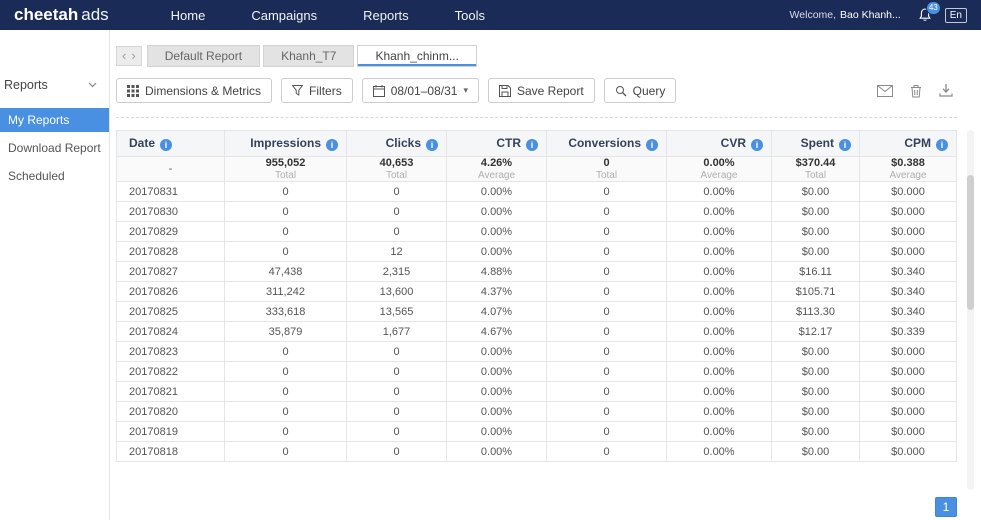  I want to click on nav-item-tools: Tools, so click(470, 15).